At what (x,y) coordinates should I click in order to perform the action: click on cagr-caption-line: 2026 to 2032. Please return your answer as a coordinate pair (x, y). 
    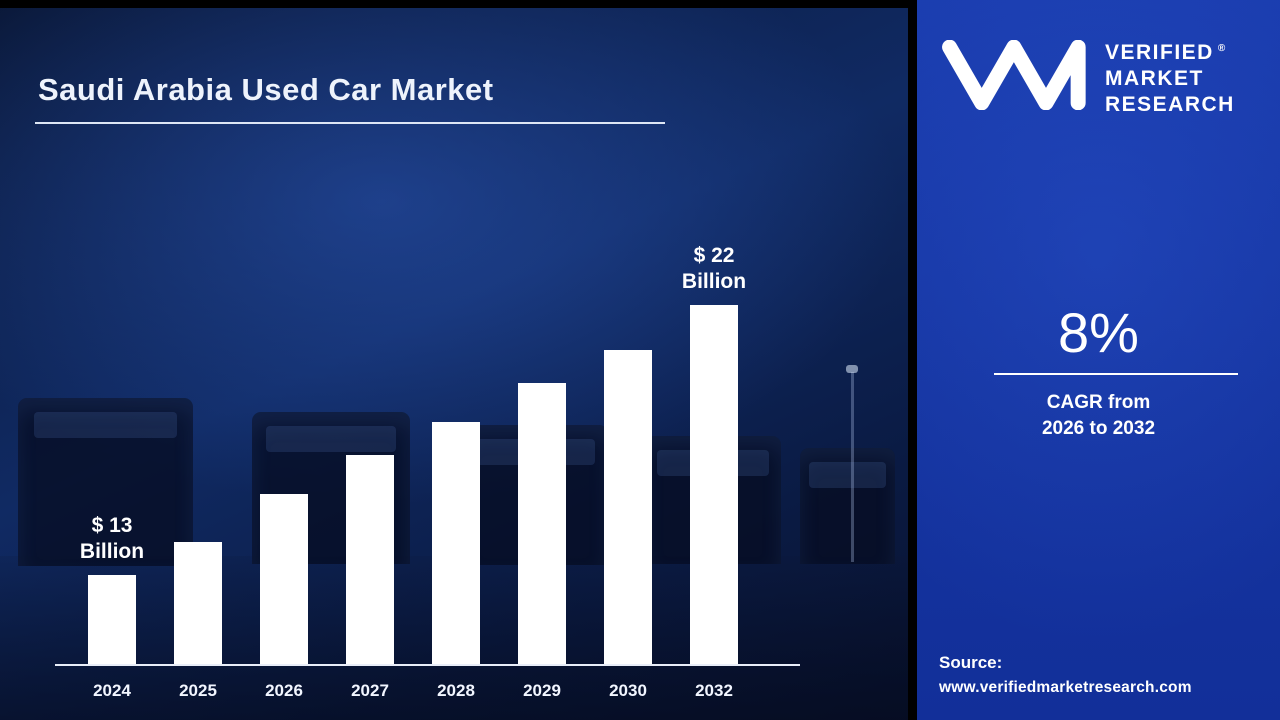
    Looking at the image, I should click on (1098, 428).